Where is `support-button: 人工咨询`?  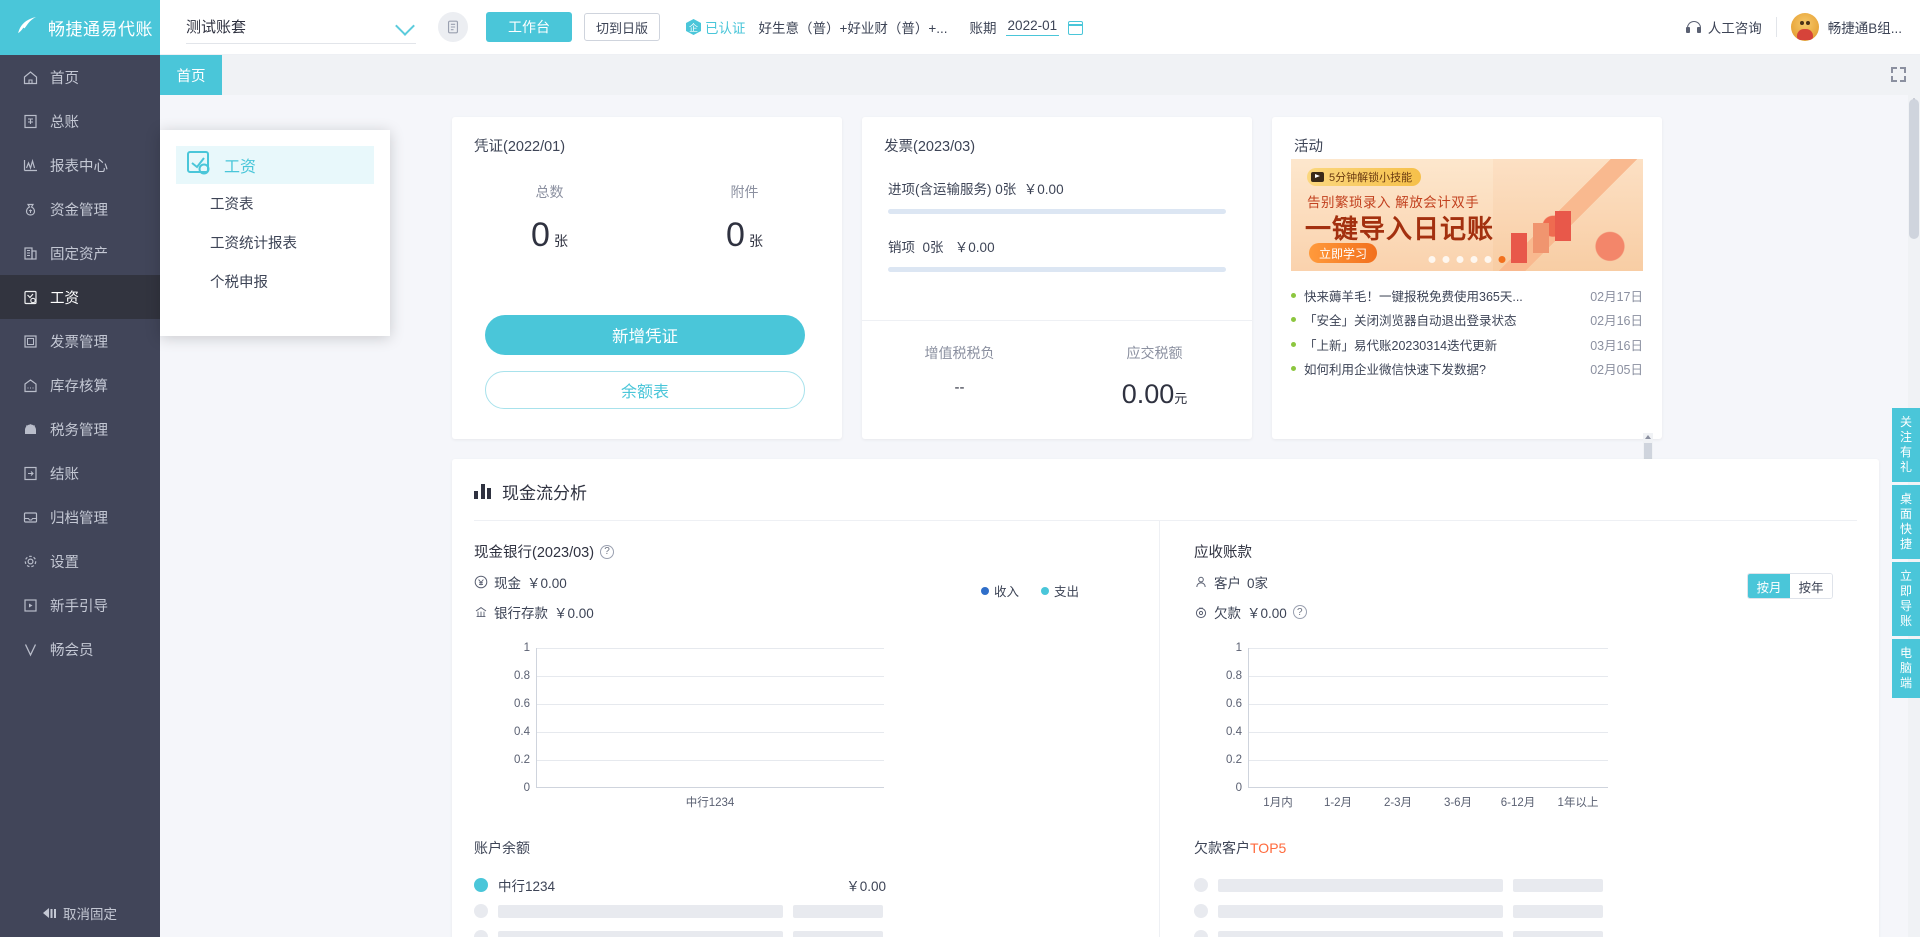 support-button: 人工咨询 is located at coordinates (1723, 27).